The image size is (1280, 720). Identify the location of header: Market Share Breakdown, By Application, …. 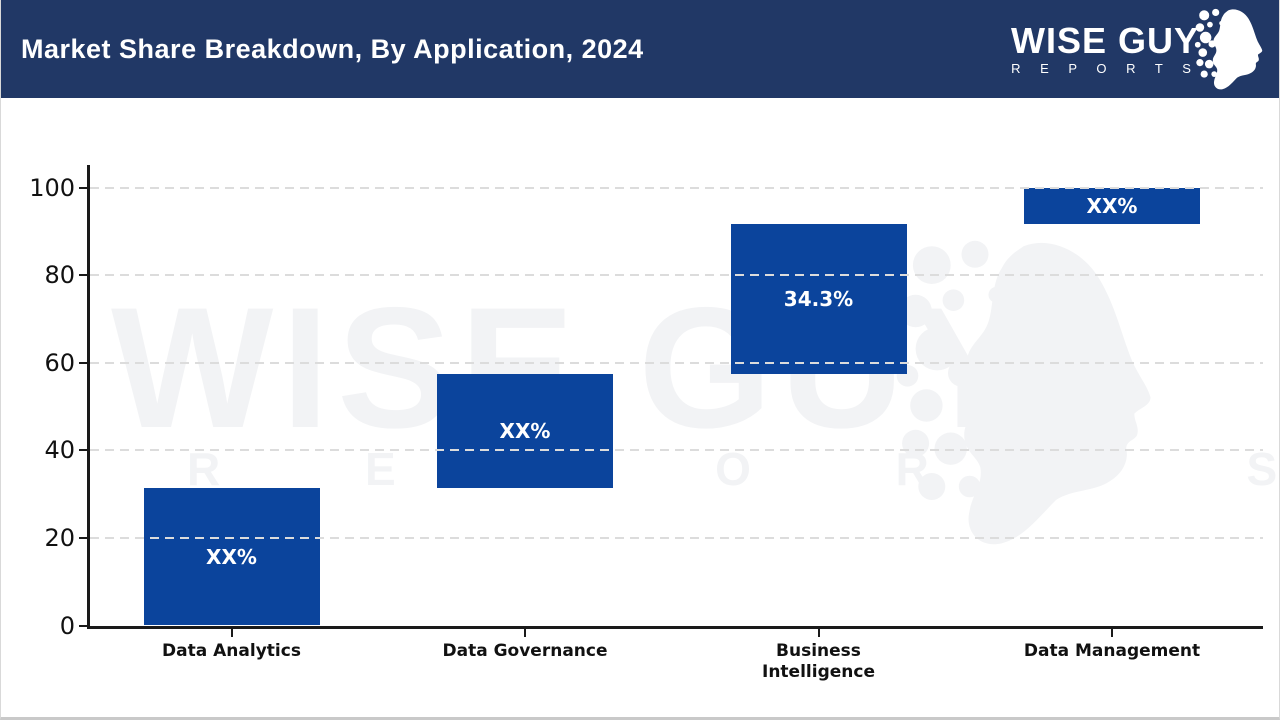
(640, 49).